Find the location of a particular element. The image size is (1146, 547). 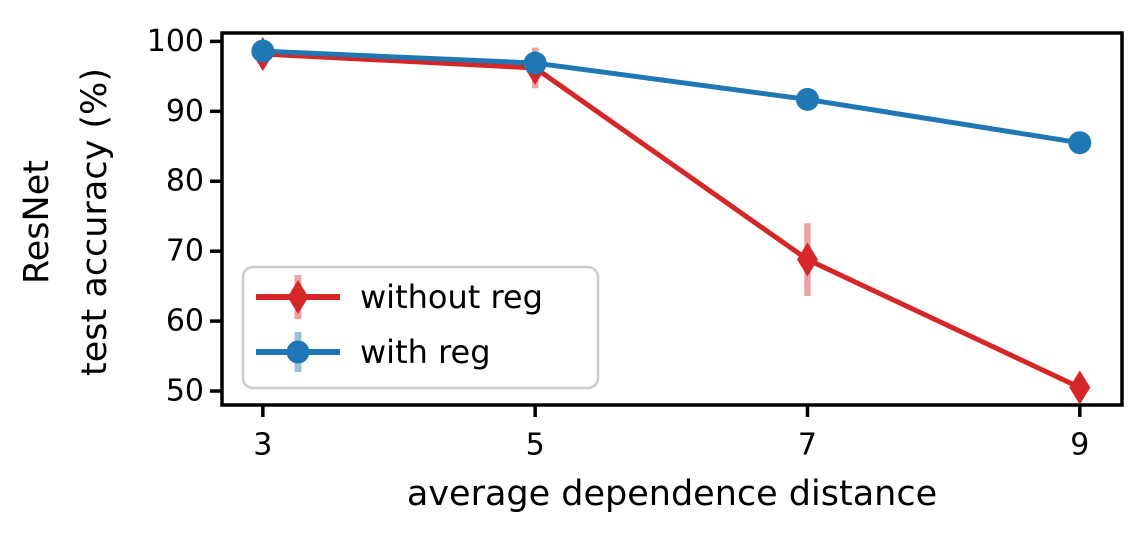

y-tick-label-80: 80 is located at coordinates (185, 181).